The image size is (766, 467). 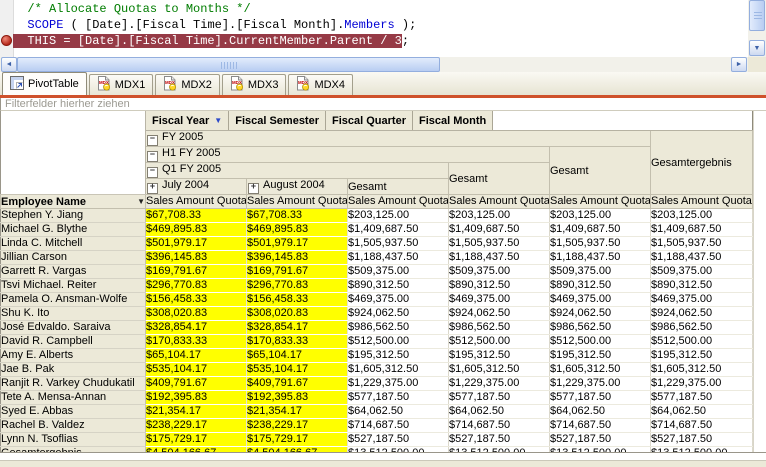 I want to click on employee-name-cell: David R. Campbell, so click(x=73, y=341).